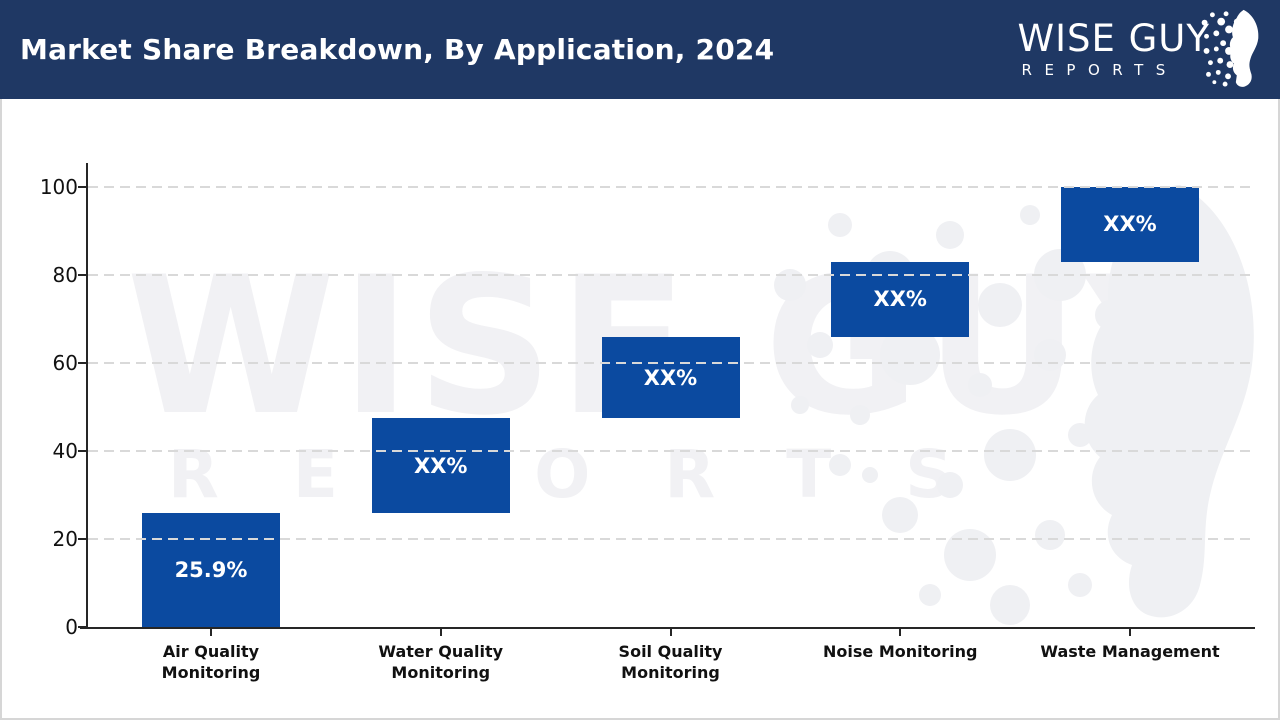 This screenshot has height=720, width=1280. Describe the element at coordinates (211, 632) in the screenshot. I see `x-tick-mark-air-quality-monitoring` at that location.